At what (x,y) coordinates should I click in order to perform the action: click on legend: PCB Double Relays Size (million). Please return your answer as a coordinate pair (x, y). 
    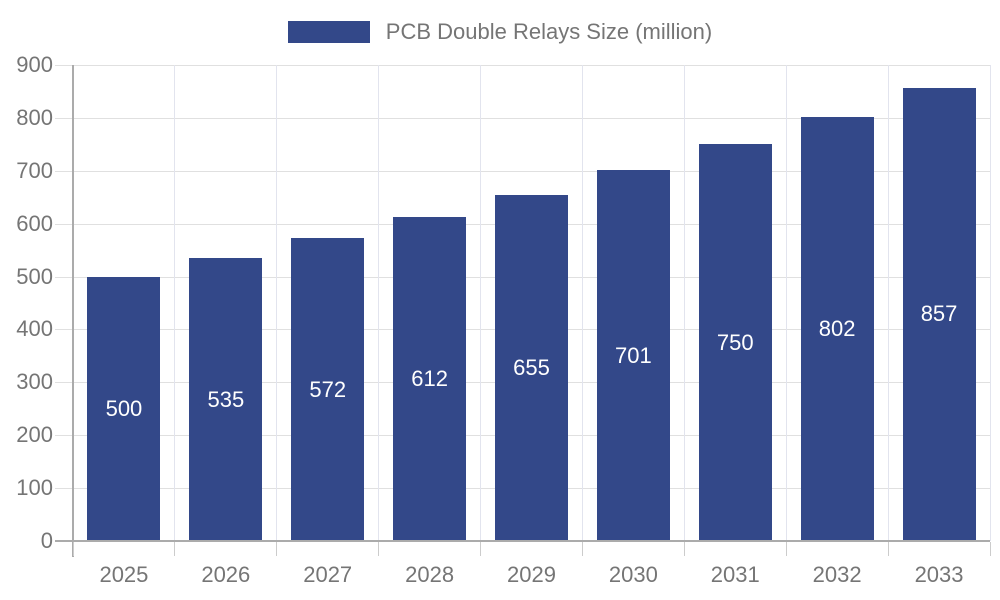
    Looking at the image, I should click on (500, 32).